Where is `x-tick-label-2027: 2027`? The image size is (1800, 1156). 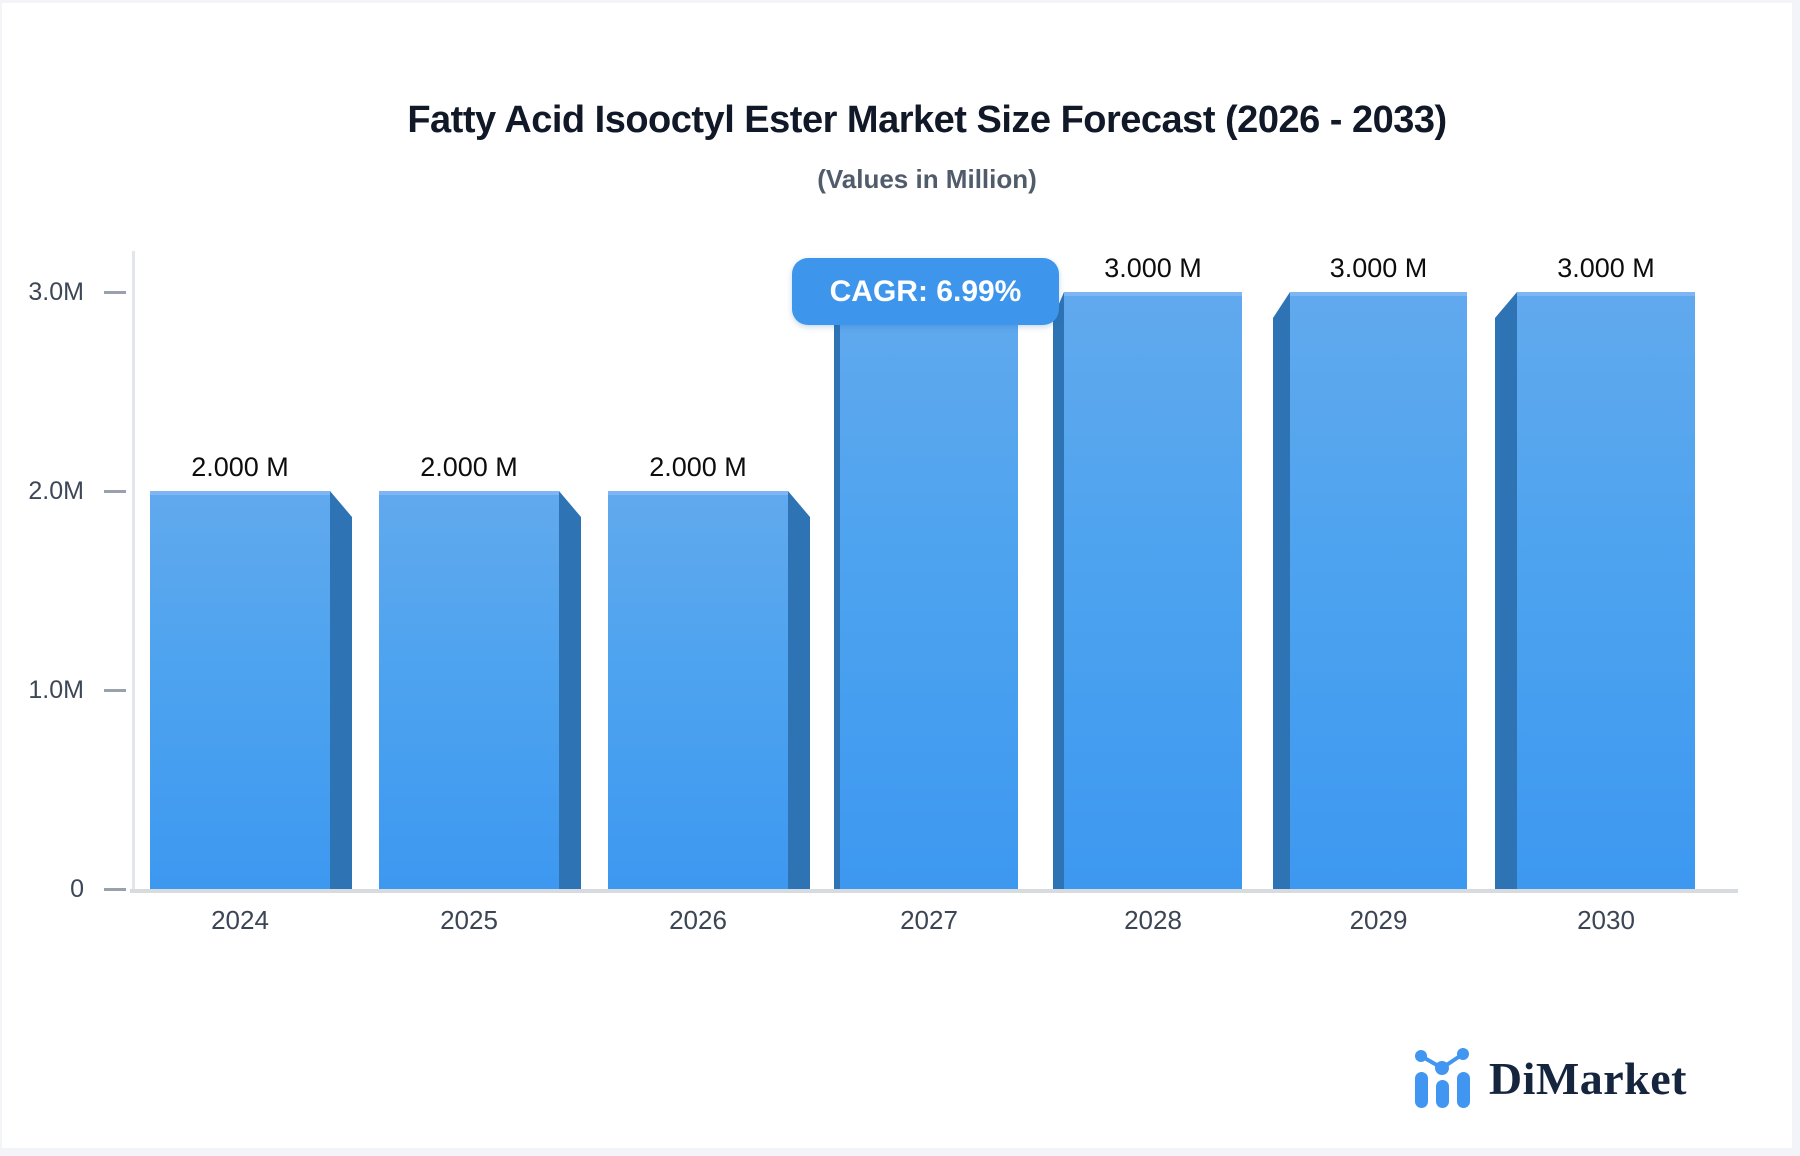 x-tick-label-2027: 2027 is located at coordinates (929, 920).